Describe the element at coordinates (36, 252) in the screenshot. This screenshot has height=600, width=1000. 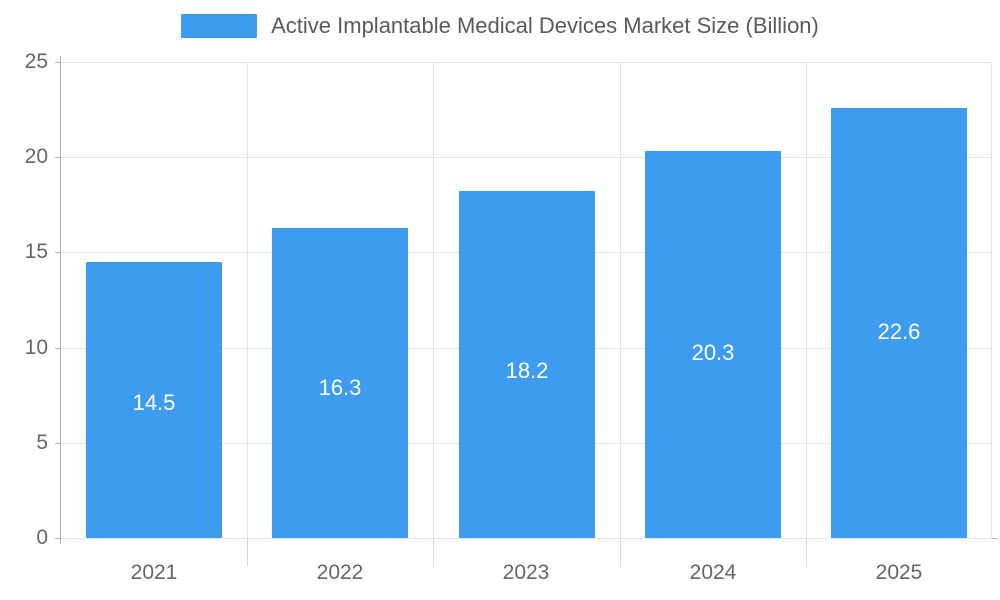
I see `y-axis-tick-label: 15` at that location.